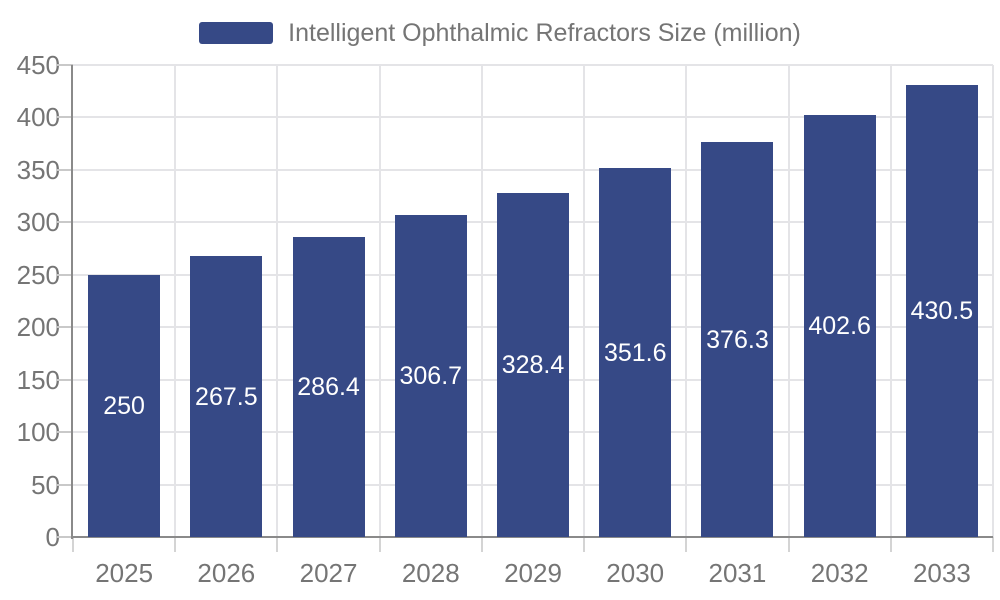  I want to click on bar-2027, so click(328, 386).